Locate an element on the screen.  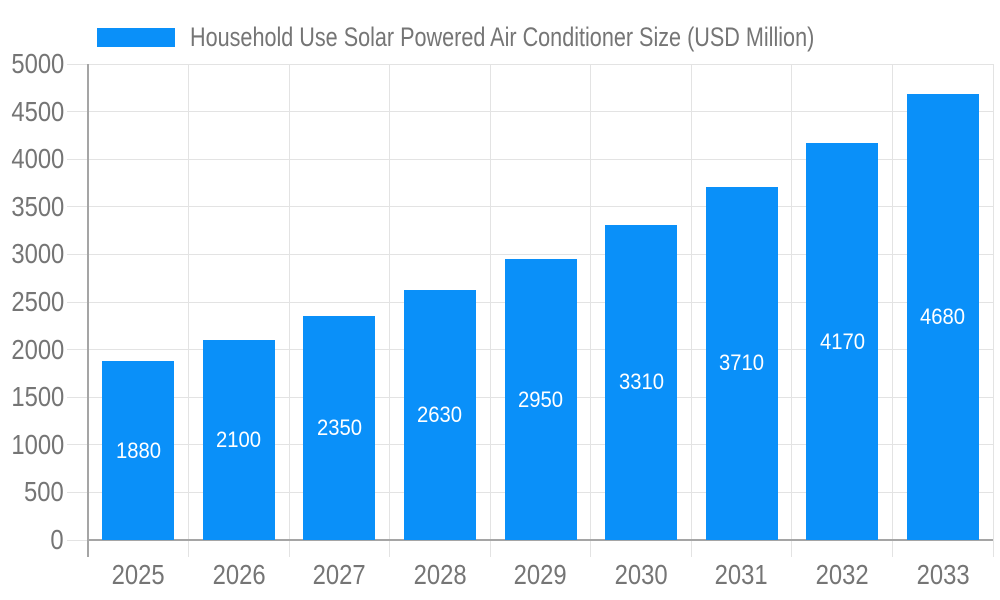
y-axis-tick-text: 500 is located at coordinates (44, 492).